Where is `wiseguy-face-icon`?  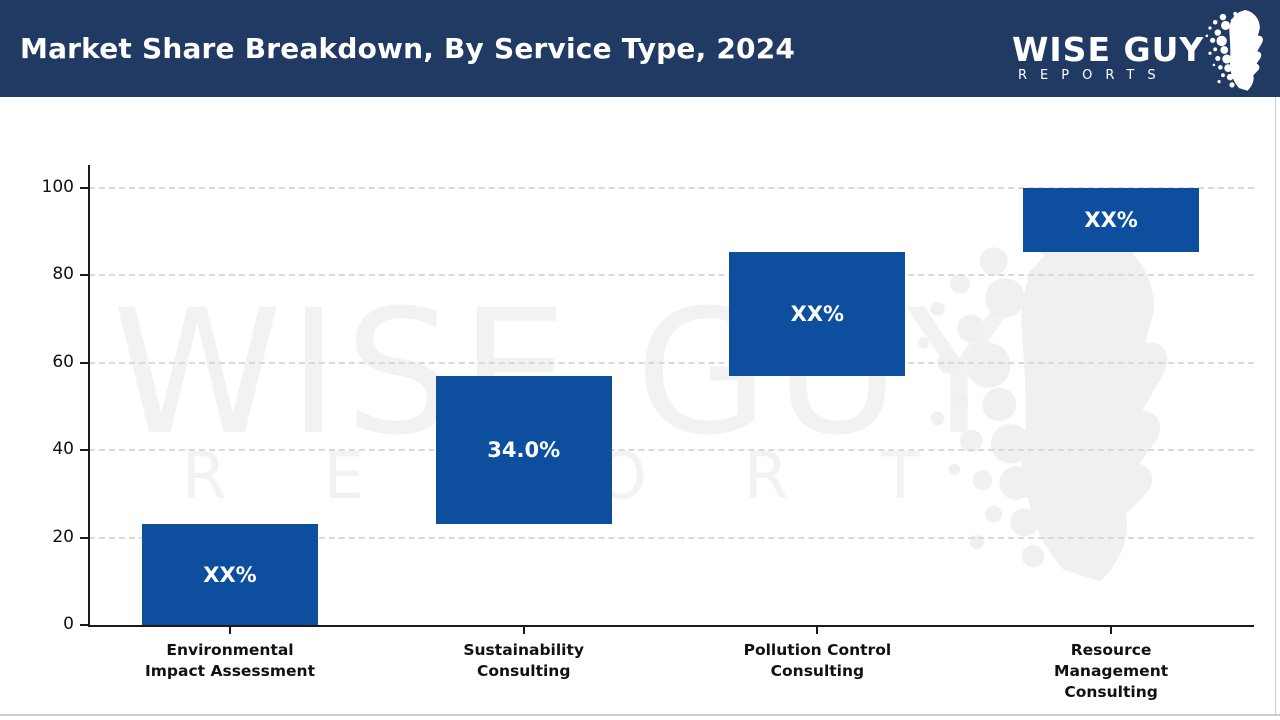 wiseguy-face-icon is located at coordinates (1234, 50).